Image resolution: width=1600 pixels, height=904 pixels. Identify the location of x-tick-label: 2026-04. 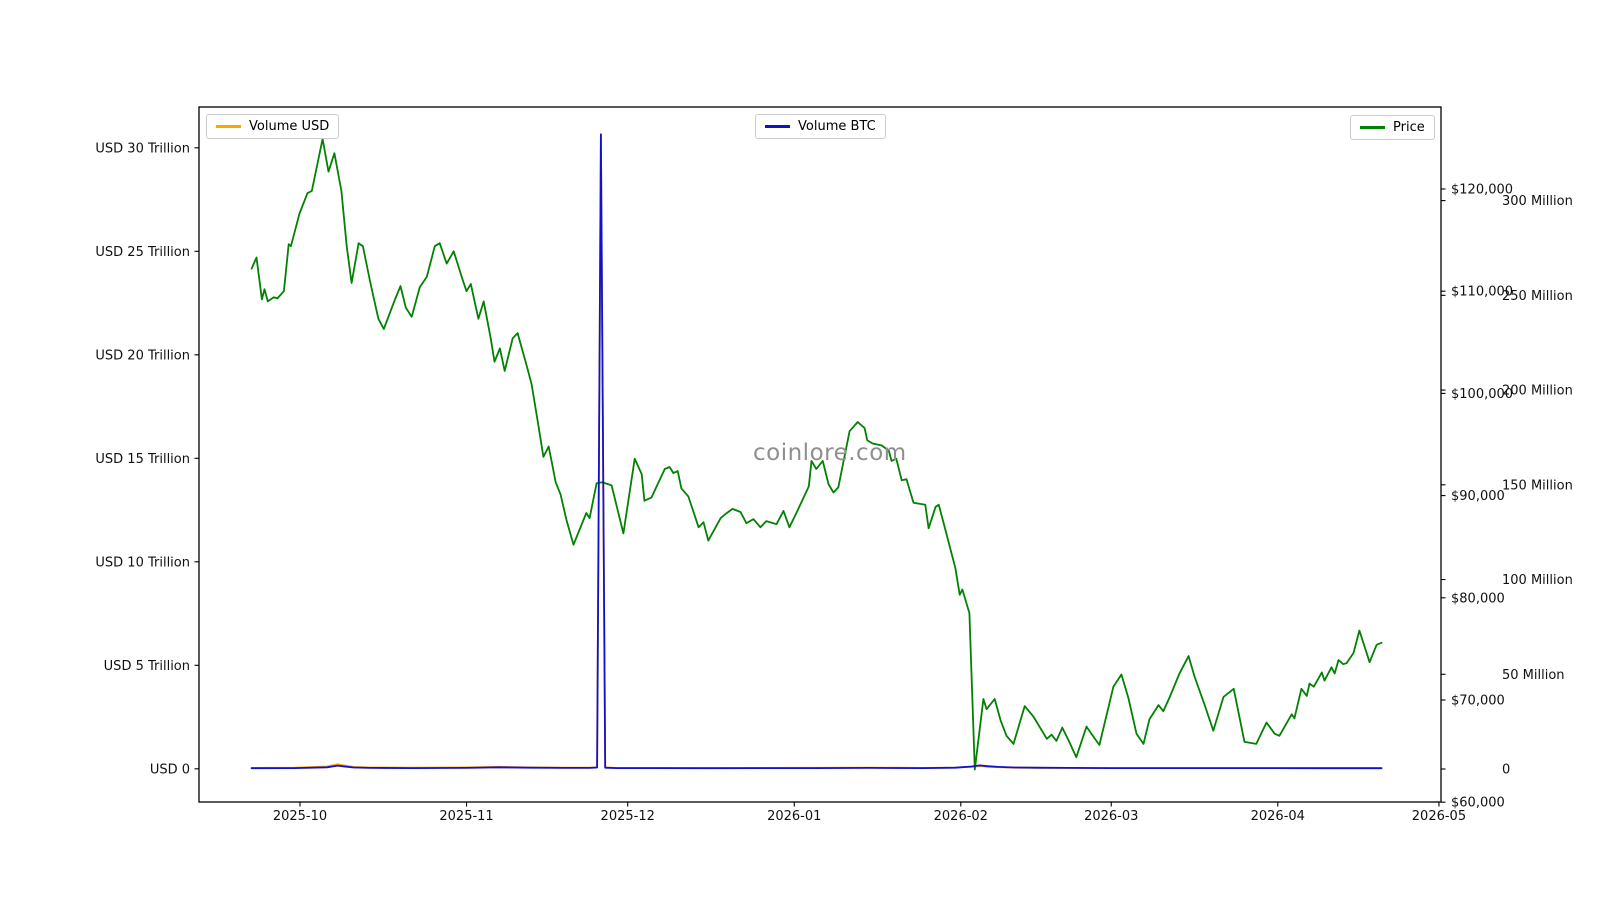
(1278, 816).